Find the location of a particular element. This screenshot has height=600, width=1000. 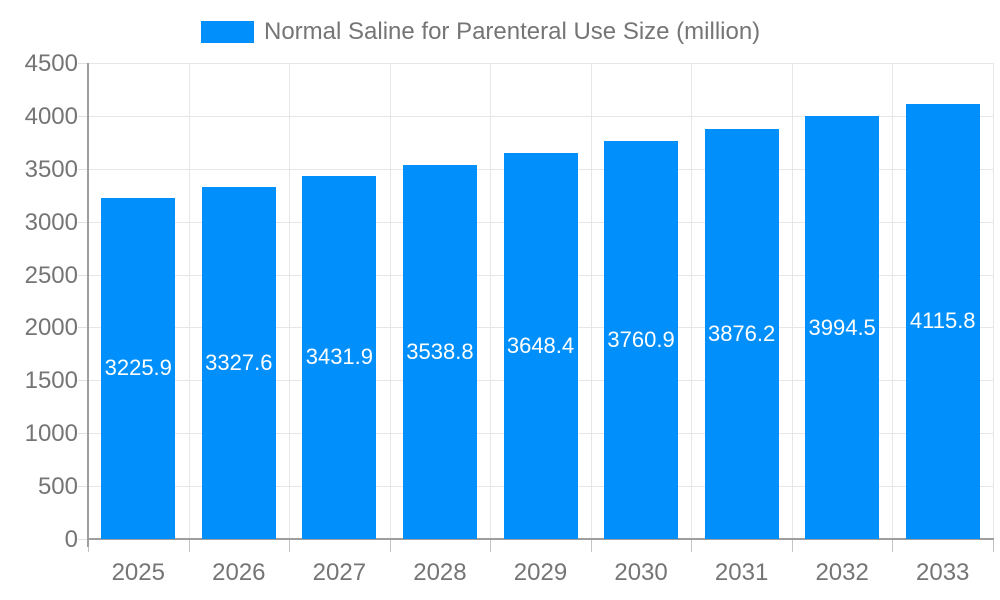

x-axis-line is located at coordinates (540, 539).